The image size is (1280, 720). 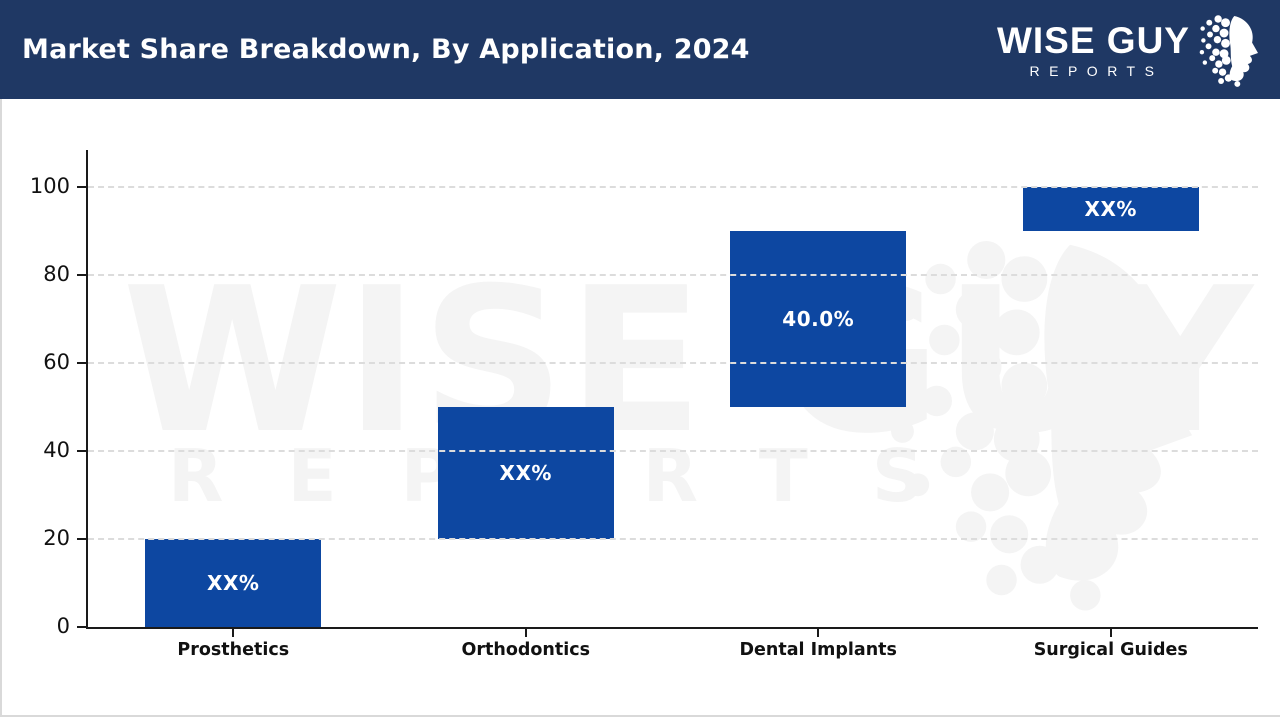 I want to click on wiseguy-logo: WISE GUY REPORTS, so click(x=1127, y=50).